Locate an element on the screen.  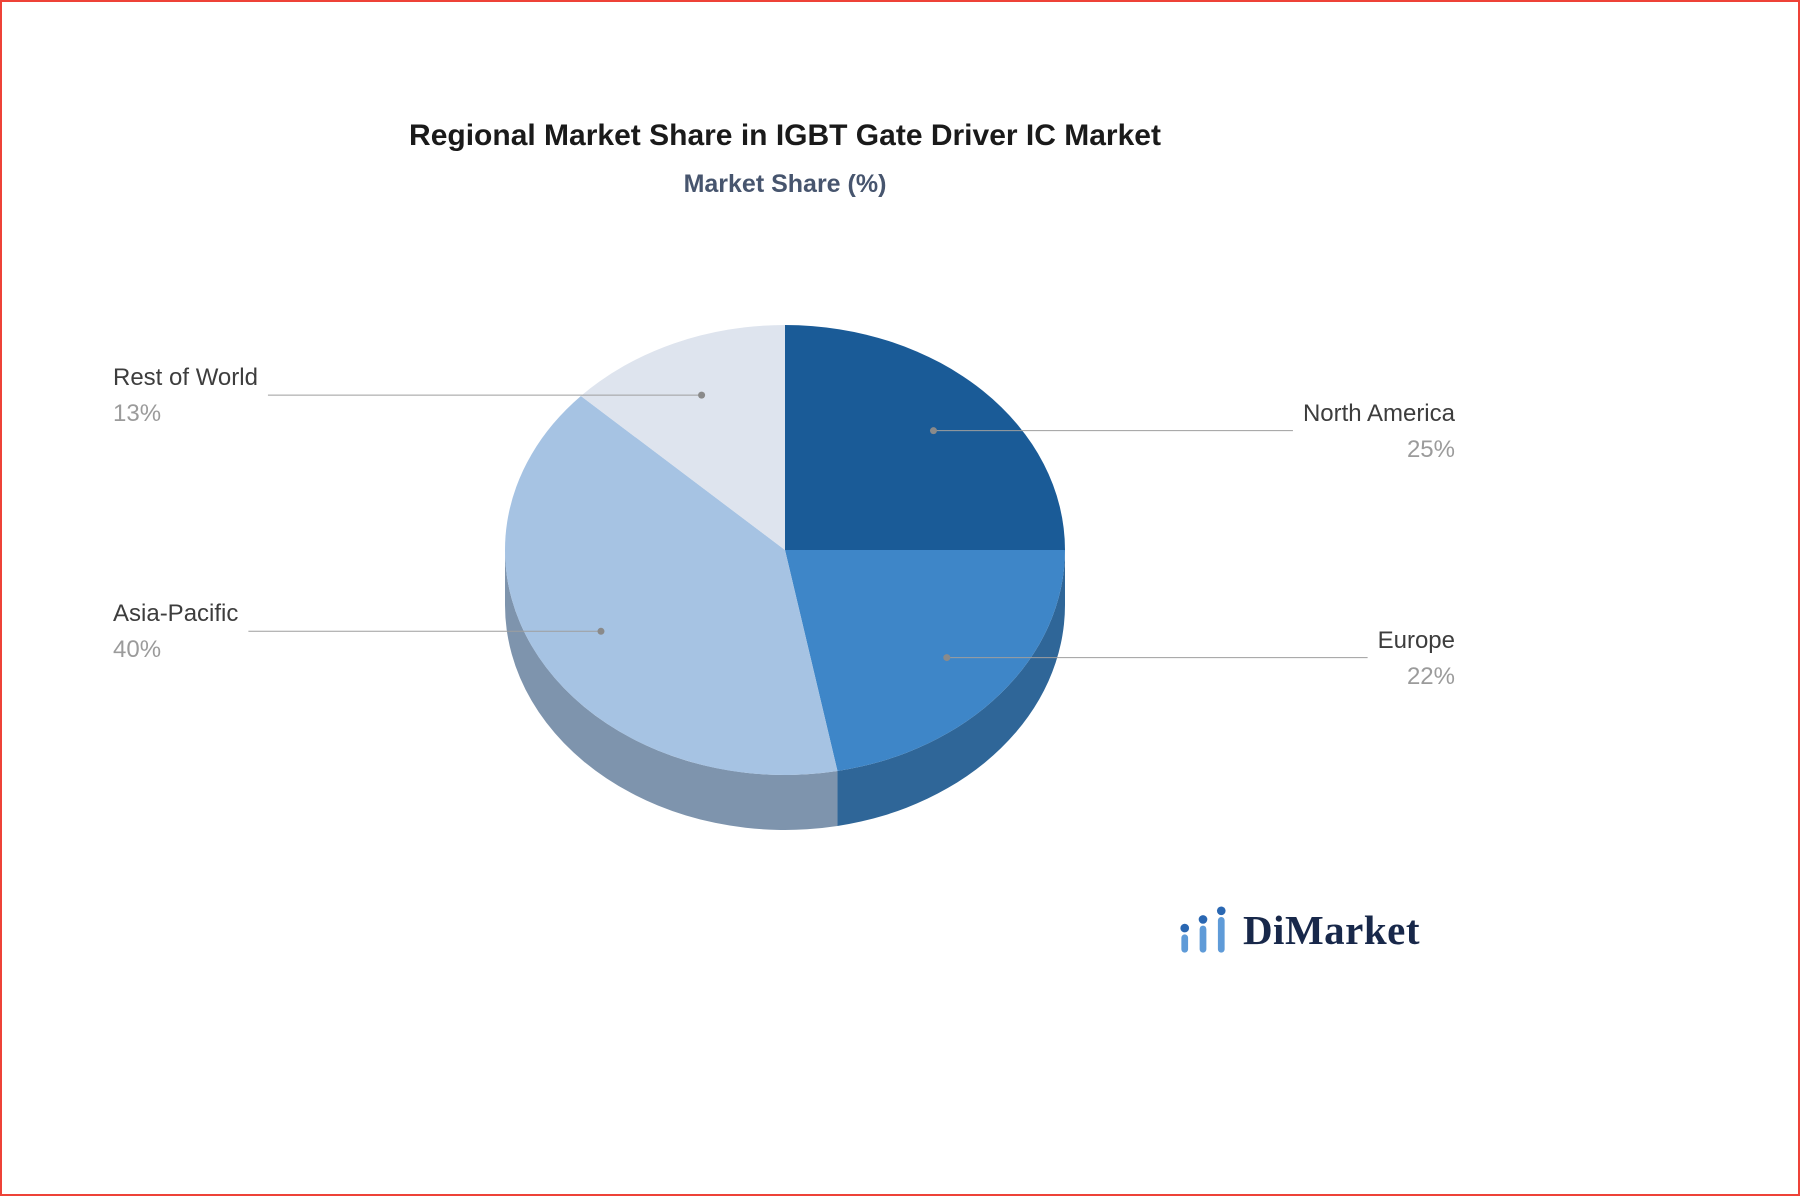
leader-dot-north-america is located at coordinates (933, 431).